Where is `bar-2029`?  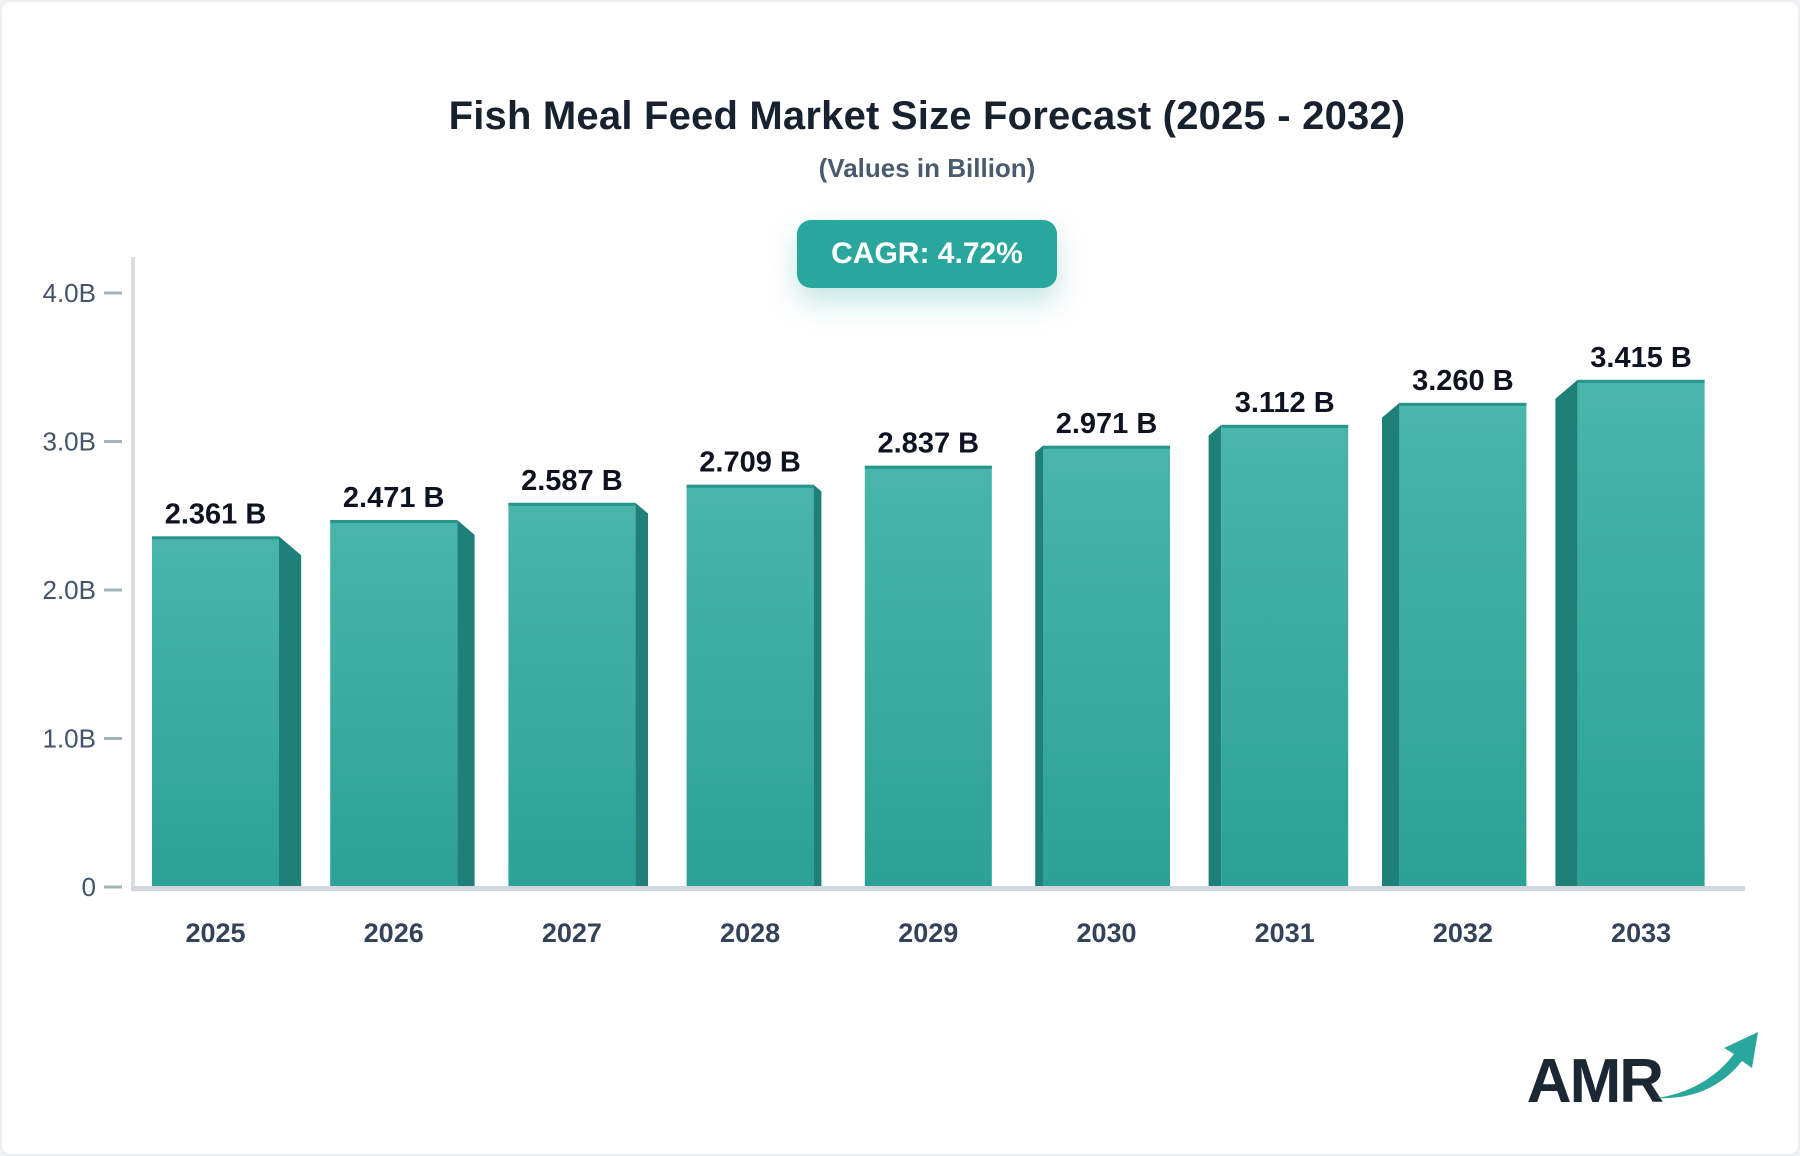 bar-2029 is located at coordinates (928, 676).